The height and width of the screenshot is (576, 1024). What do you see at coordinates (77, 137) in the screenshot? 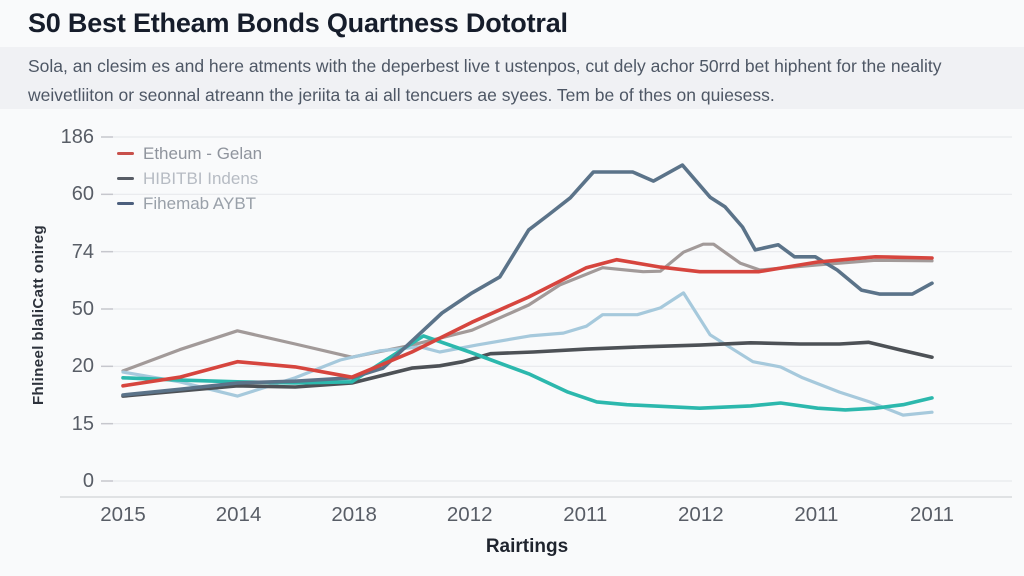
I see `y-tick-label: 186` at bounding box center [77, 137].